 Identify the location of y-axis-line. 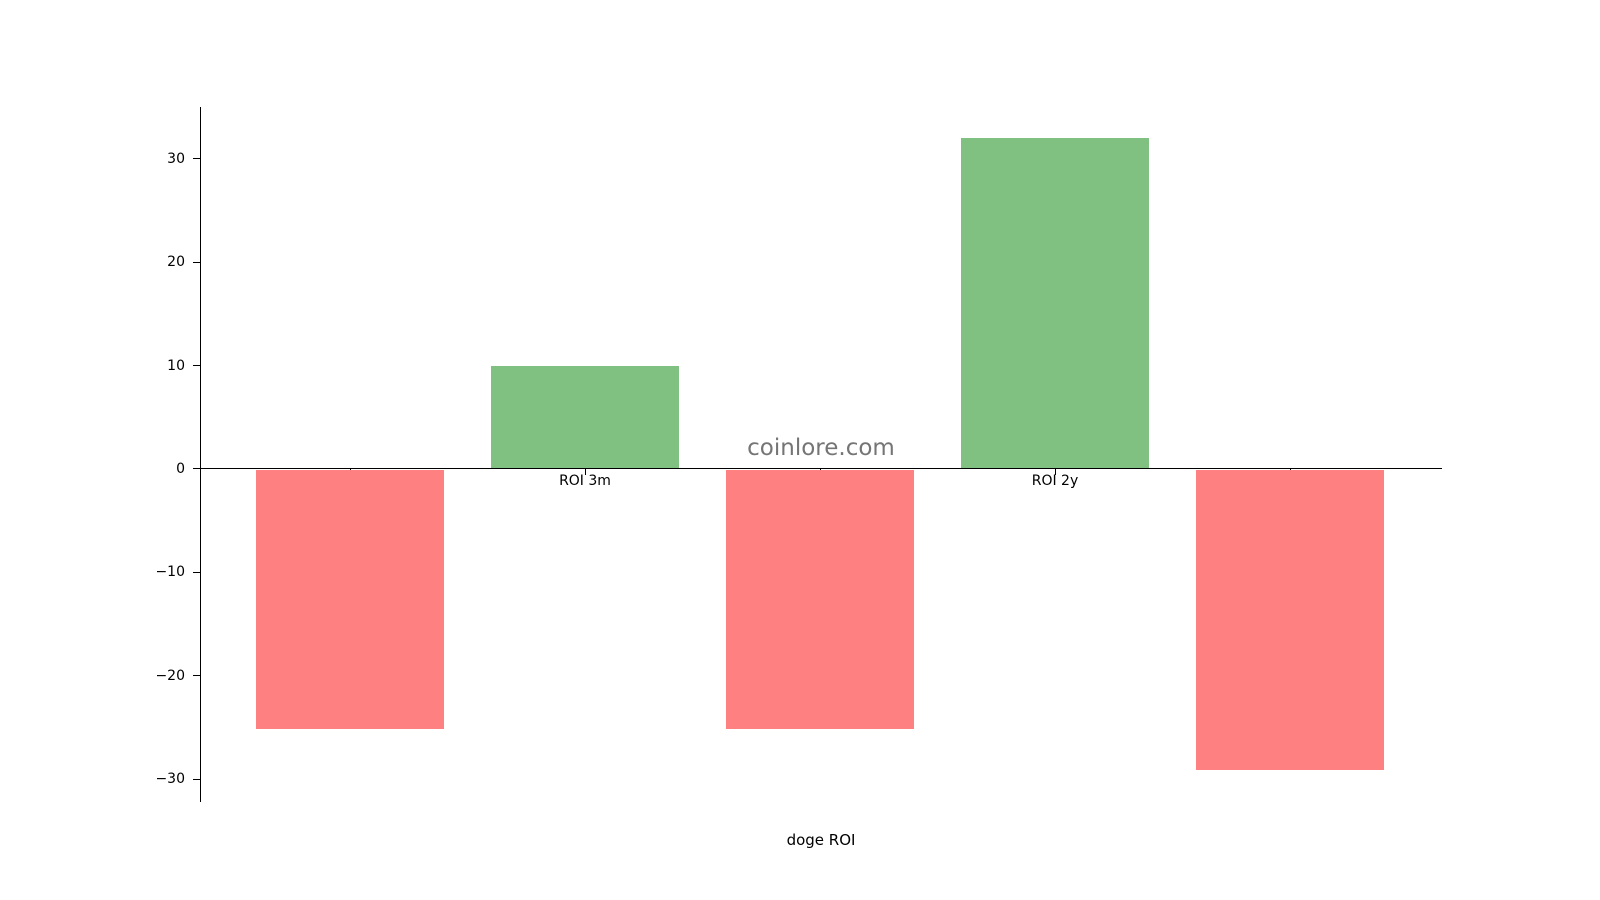
(200, 454).